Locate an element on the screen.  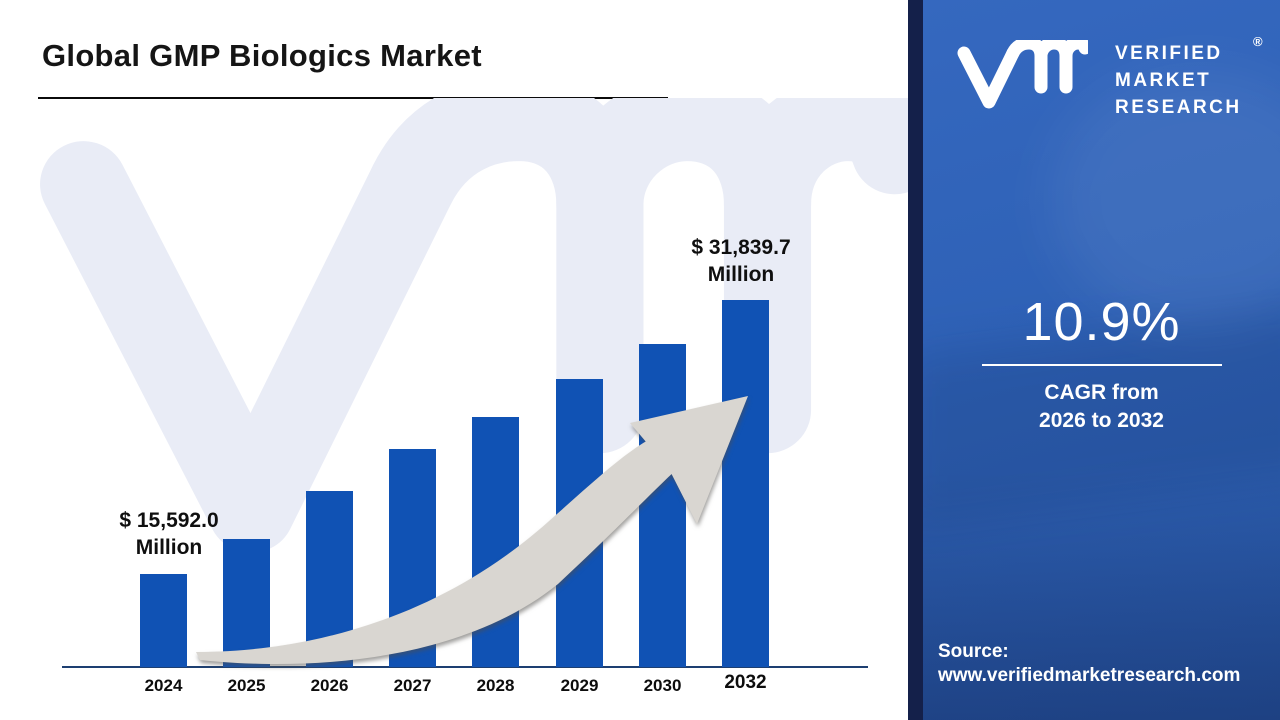
bar-2026 is located at coordinates (329, 579).